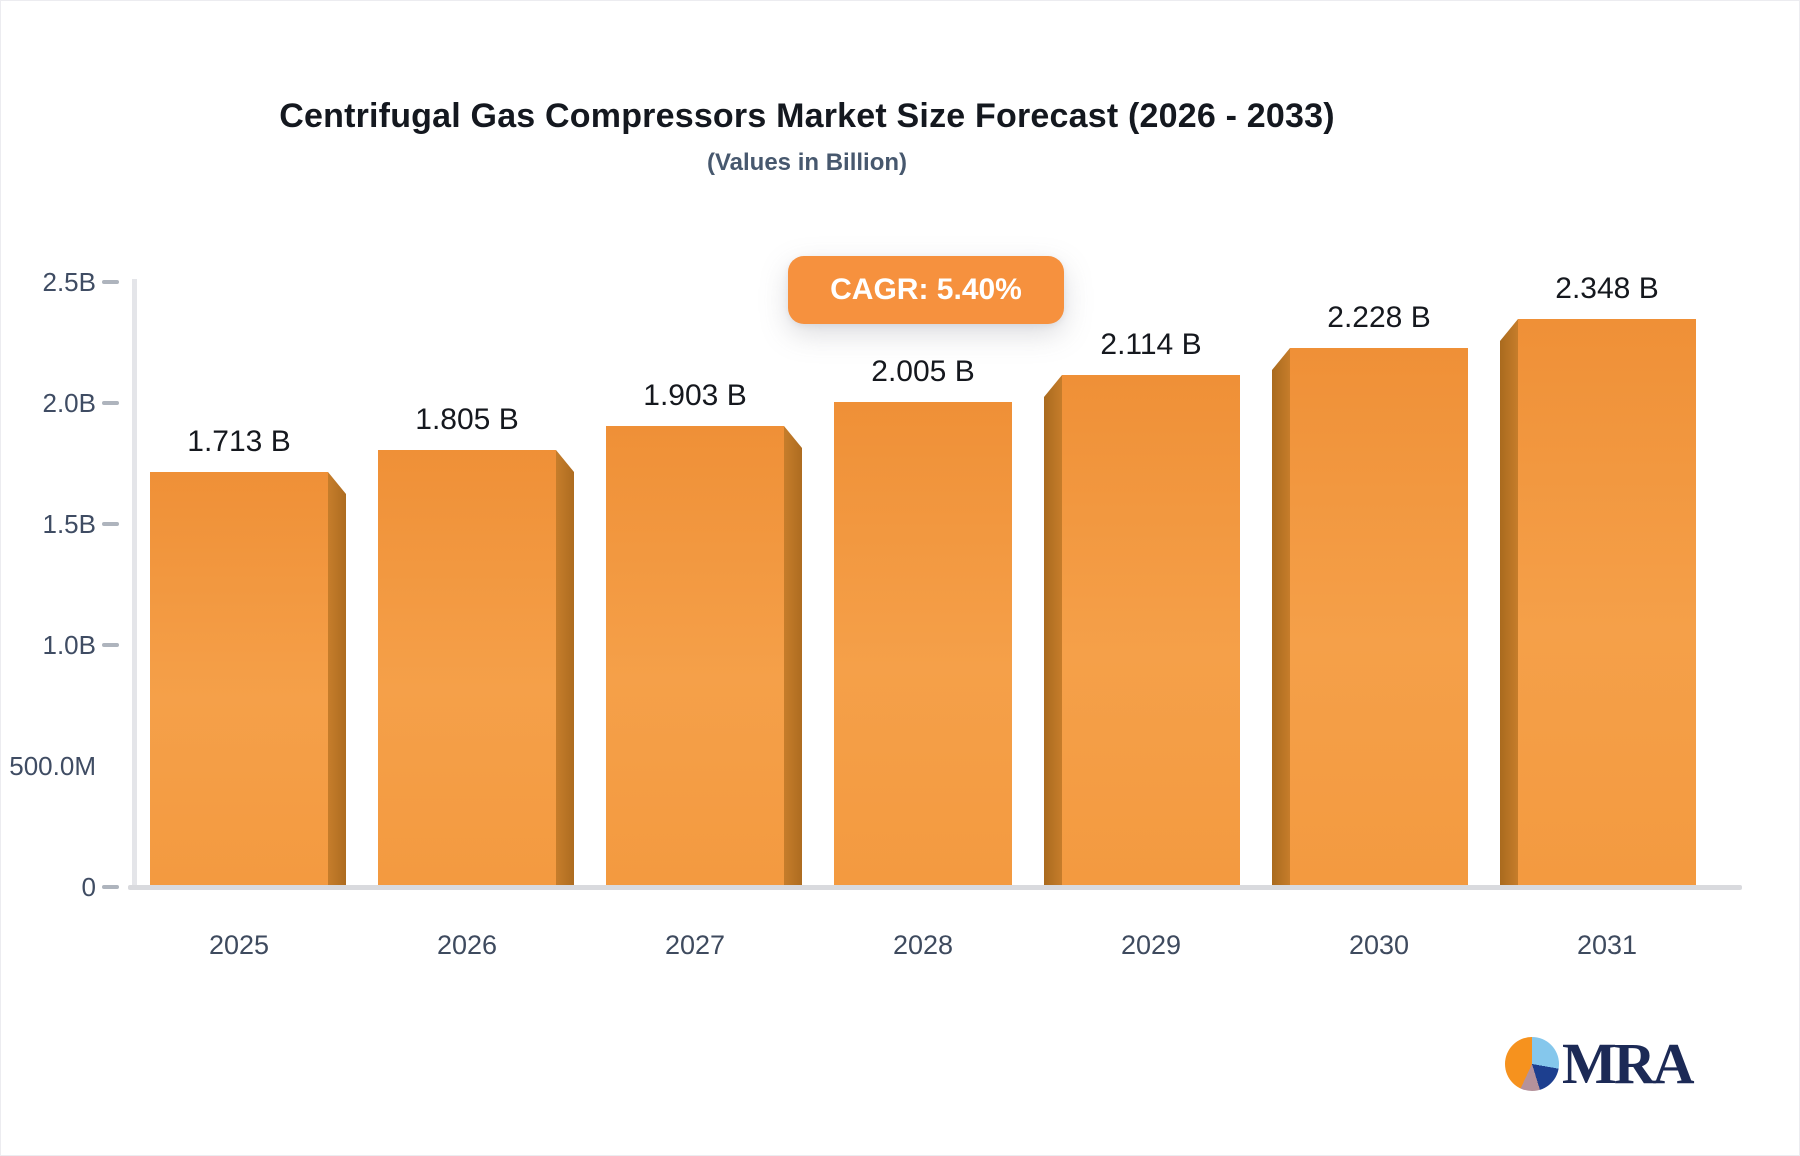 Image resolution: width=1800 pixels, height=1156 pixels. What do you see at coordinates (239, 441) in the screenshot?
I see `bar-value-label: 1.713 B` at bounding box center [239, 441].